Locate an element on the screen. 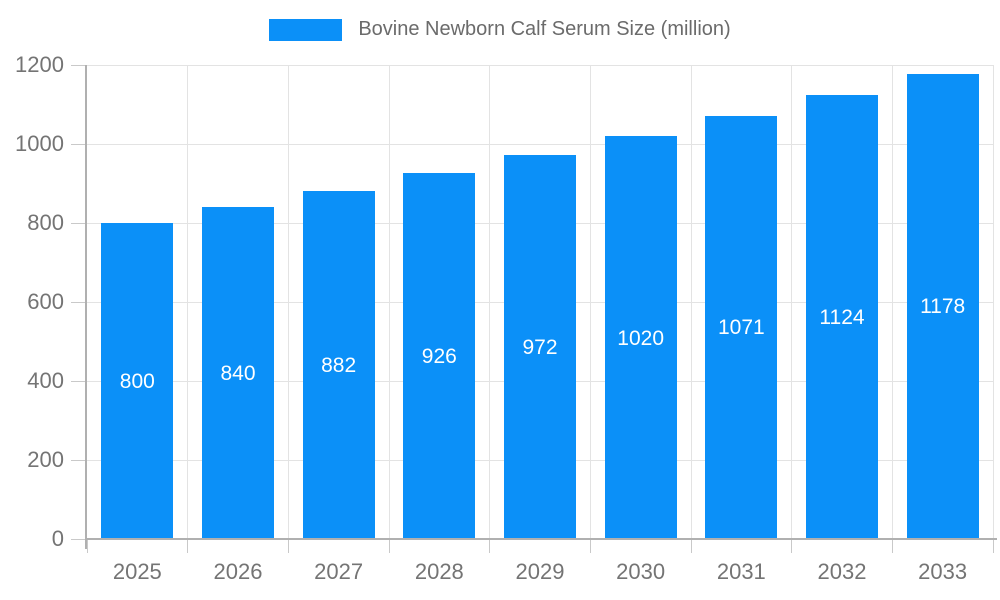  bar-value-label: 1020 is located at coordinates (641, 338).